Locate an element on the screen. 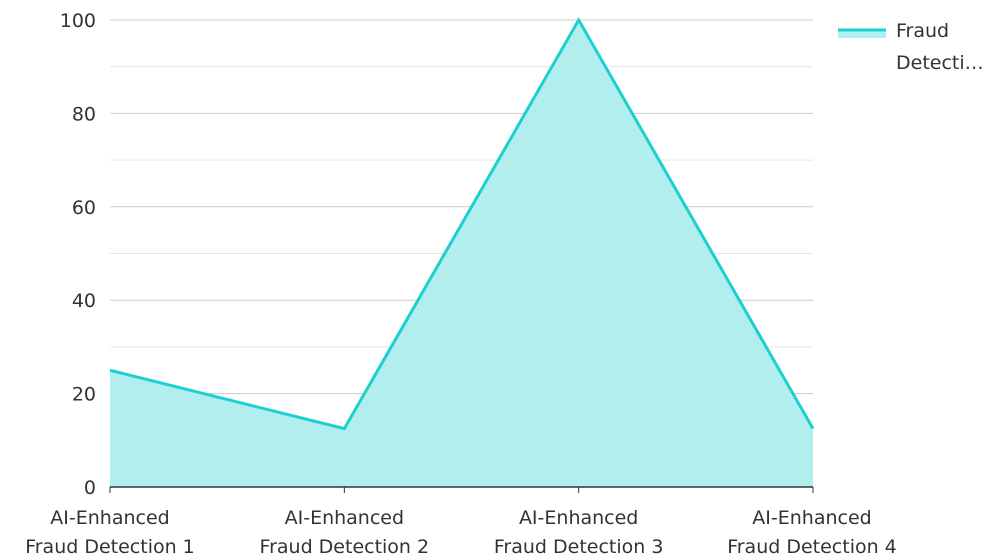 The height and width of the screenshot is (560, 1000). y-tick-label: 20 is located at coordinates (84, 395).